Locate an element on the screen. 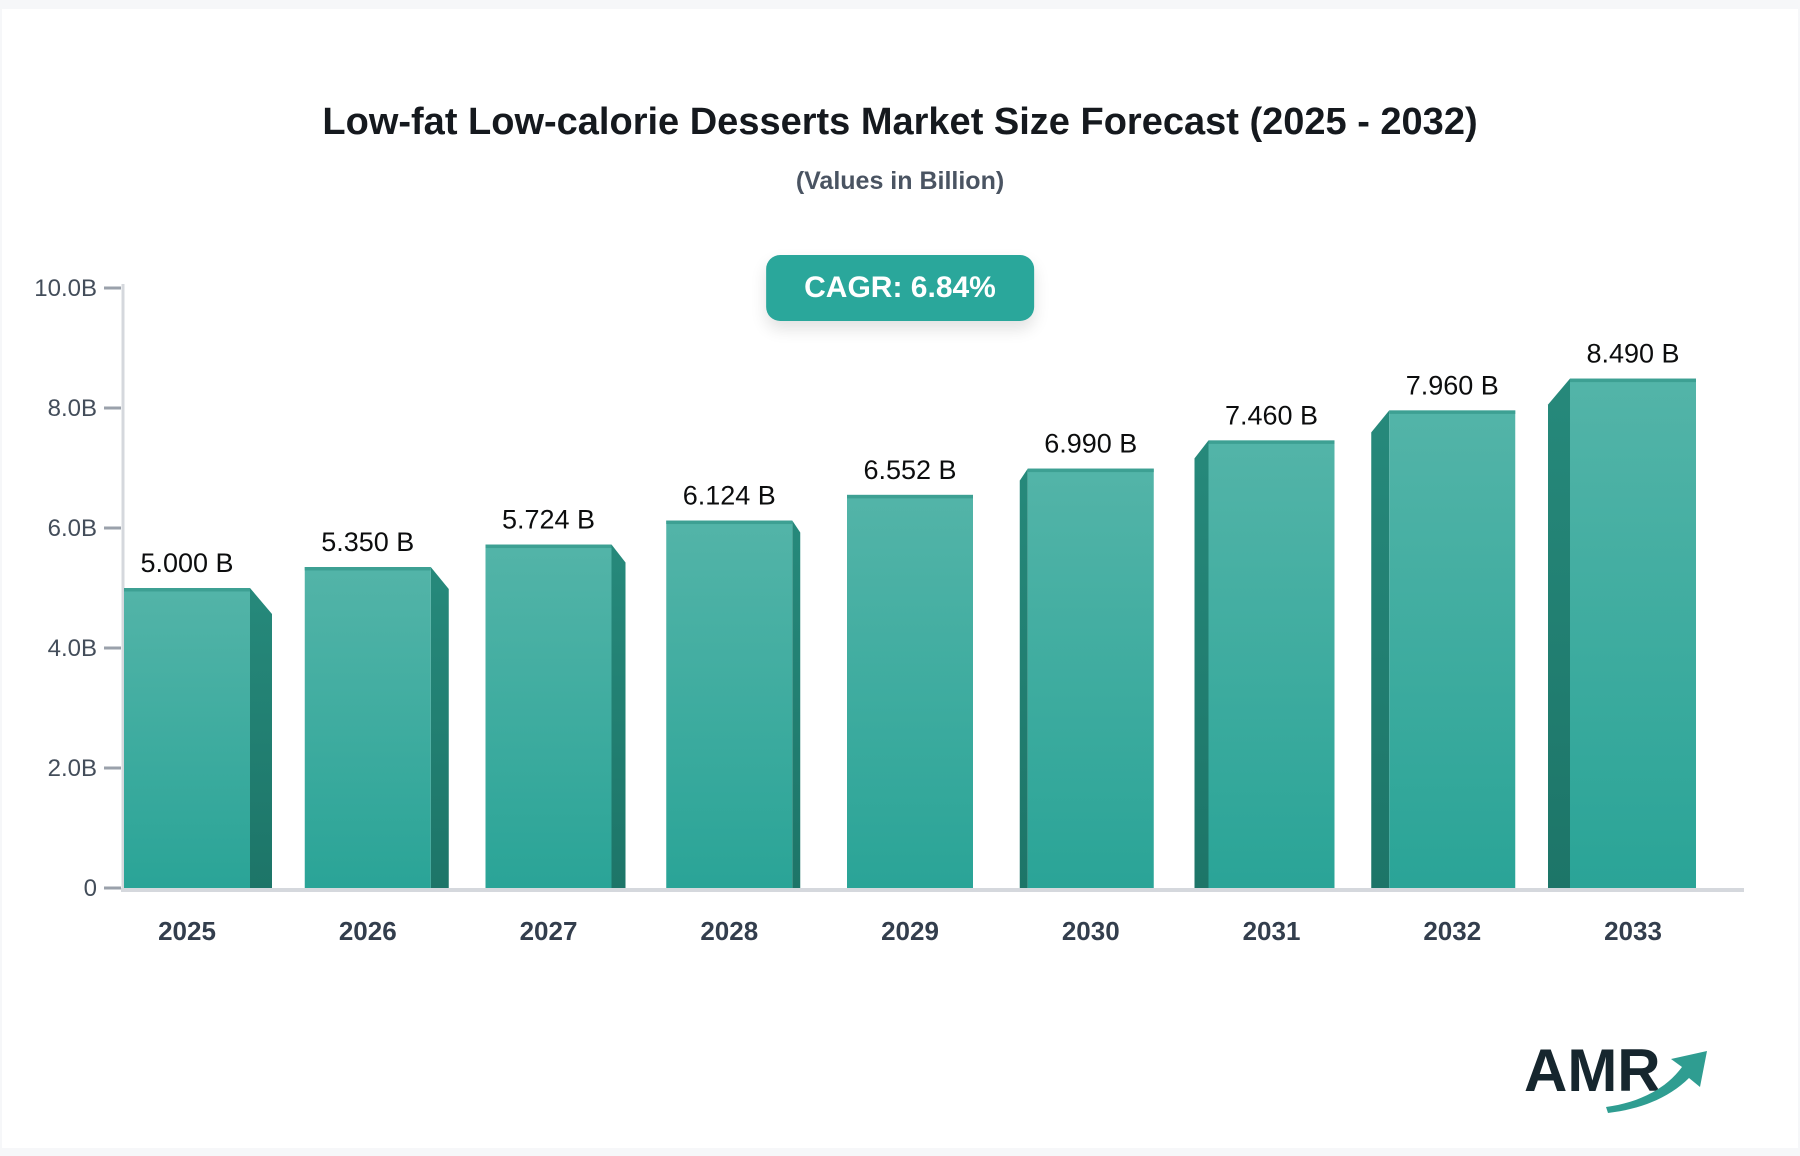 The width and height of the screenshot is (1800, 1156). cagr-badge: CAGR: 6.84% is located at coordinates (900, 288).